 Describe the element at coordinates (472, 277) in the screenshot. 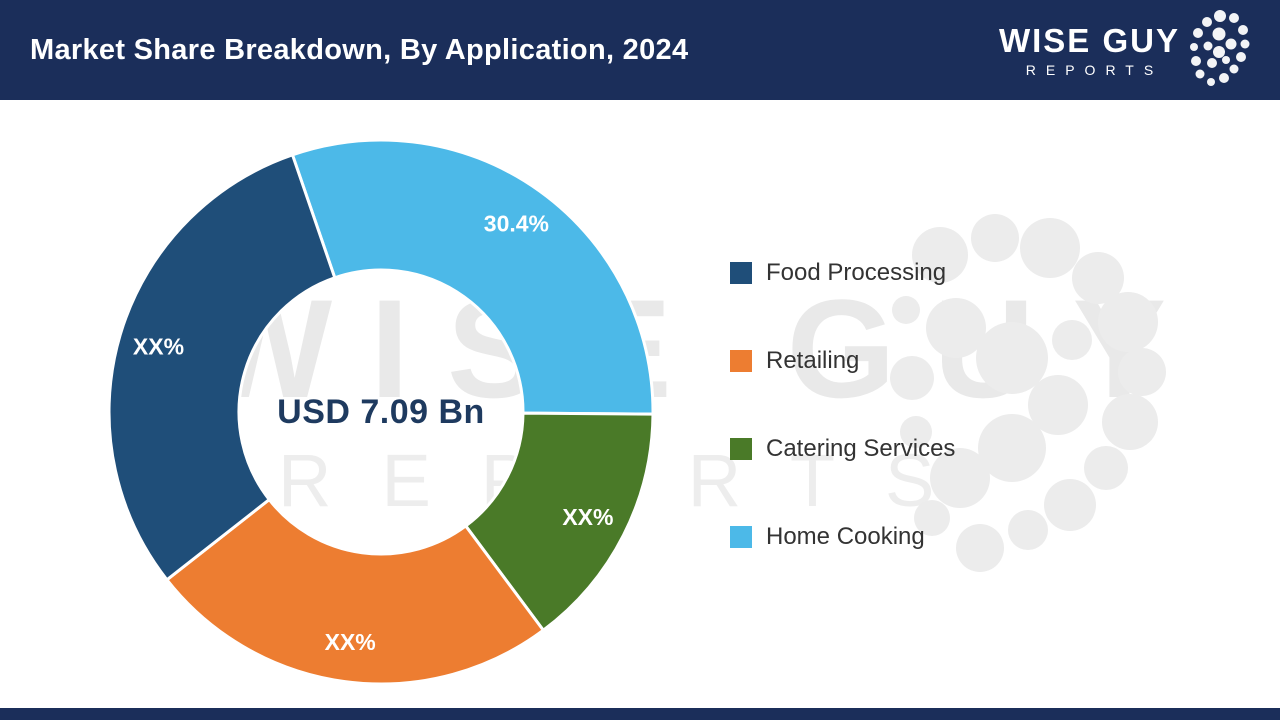

I see `donut-segment-home-cooking` at that location.